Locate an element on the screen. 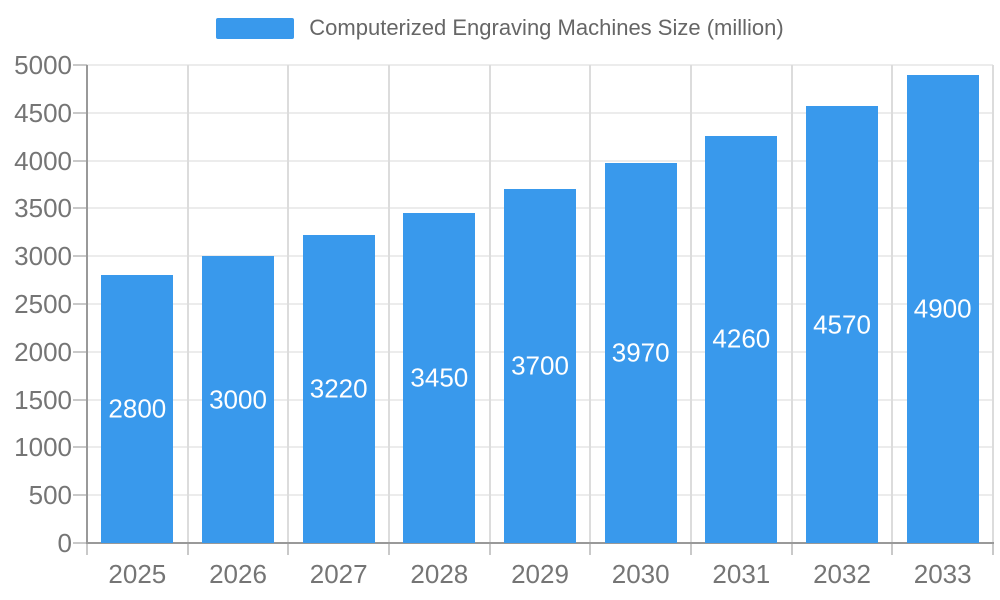 The image size is (1000, 600). y-tick-label: 1000 is located at coordinates (43, 447).